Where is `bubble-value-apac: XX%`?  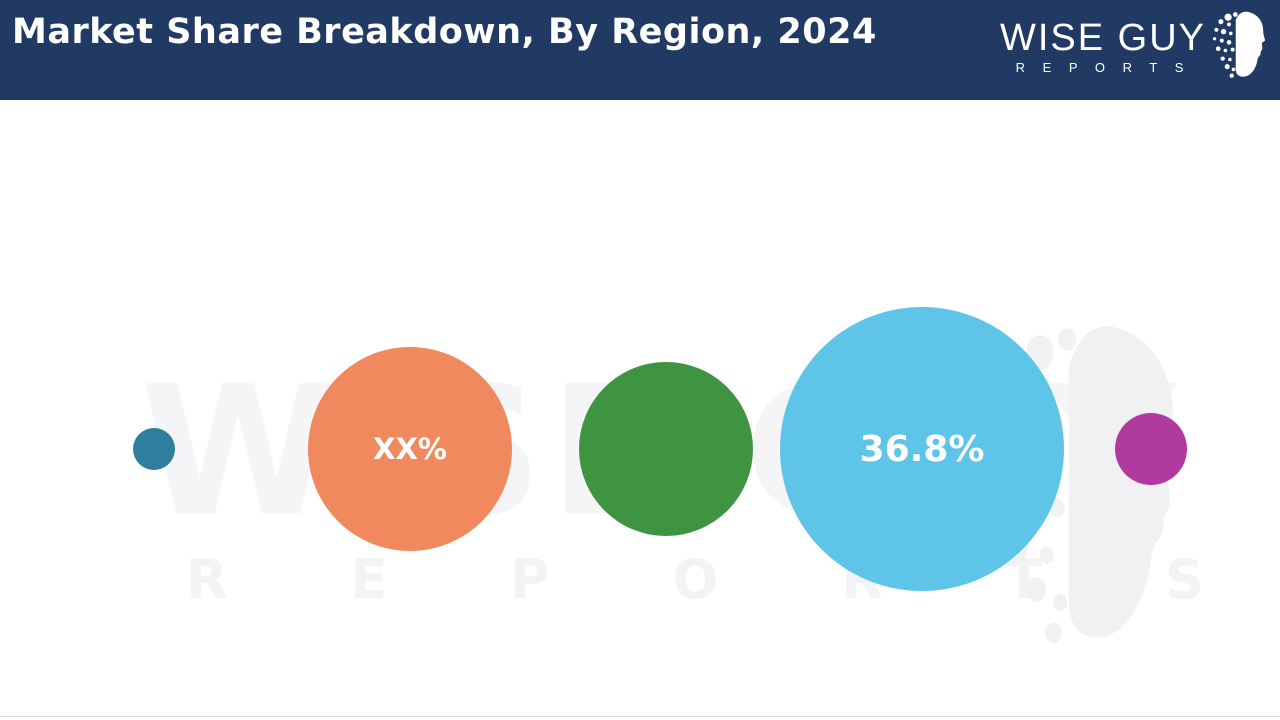 bubble-value-apac: XX% is located at coordinates (410, 449).